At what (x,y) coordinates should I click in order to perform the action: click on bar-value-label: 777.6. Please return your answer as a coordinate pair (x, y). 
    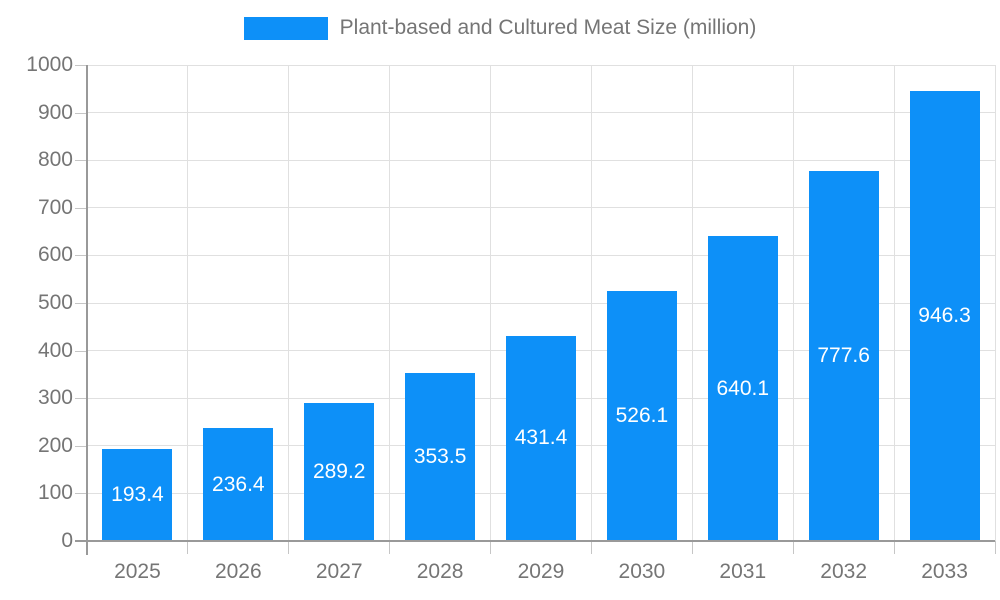
    Looking at the image, I should click on (843, 355).